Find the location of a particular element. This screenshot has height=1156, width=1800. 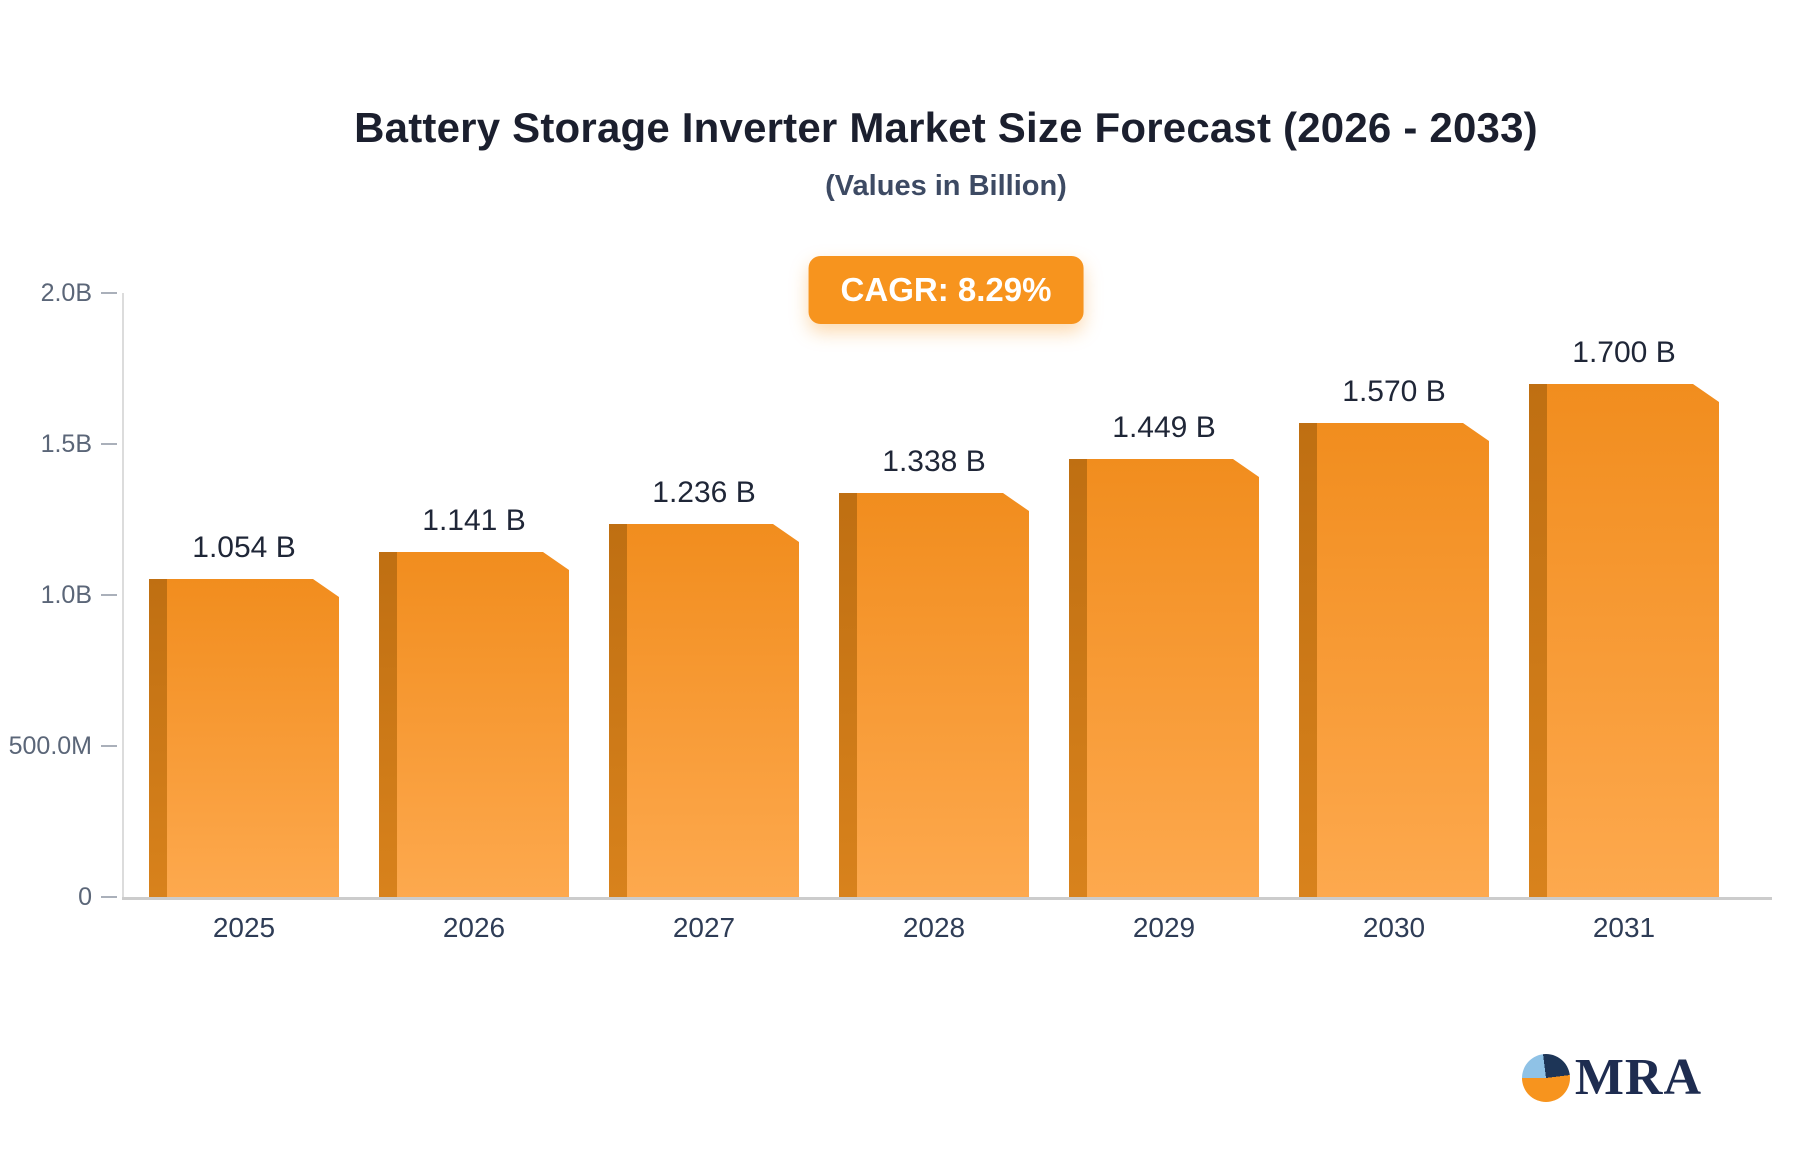

bar-value-label: 1.236 B is located at coordinates (704, 492).